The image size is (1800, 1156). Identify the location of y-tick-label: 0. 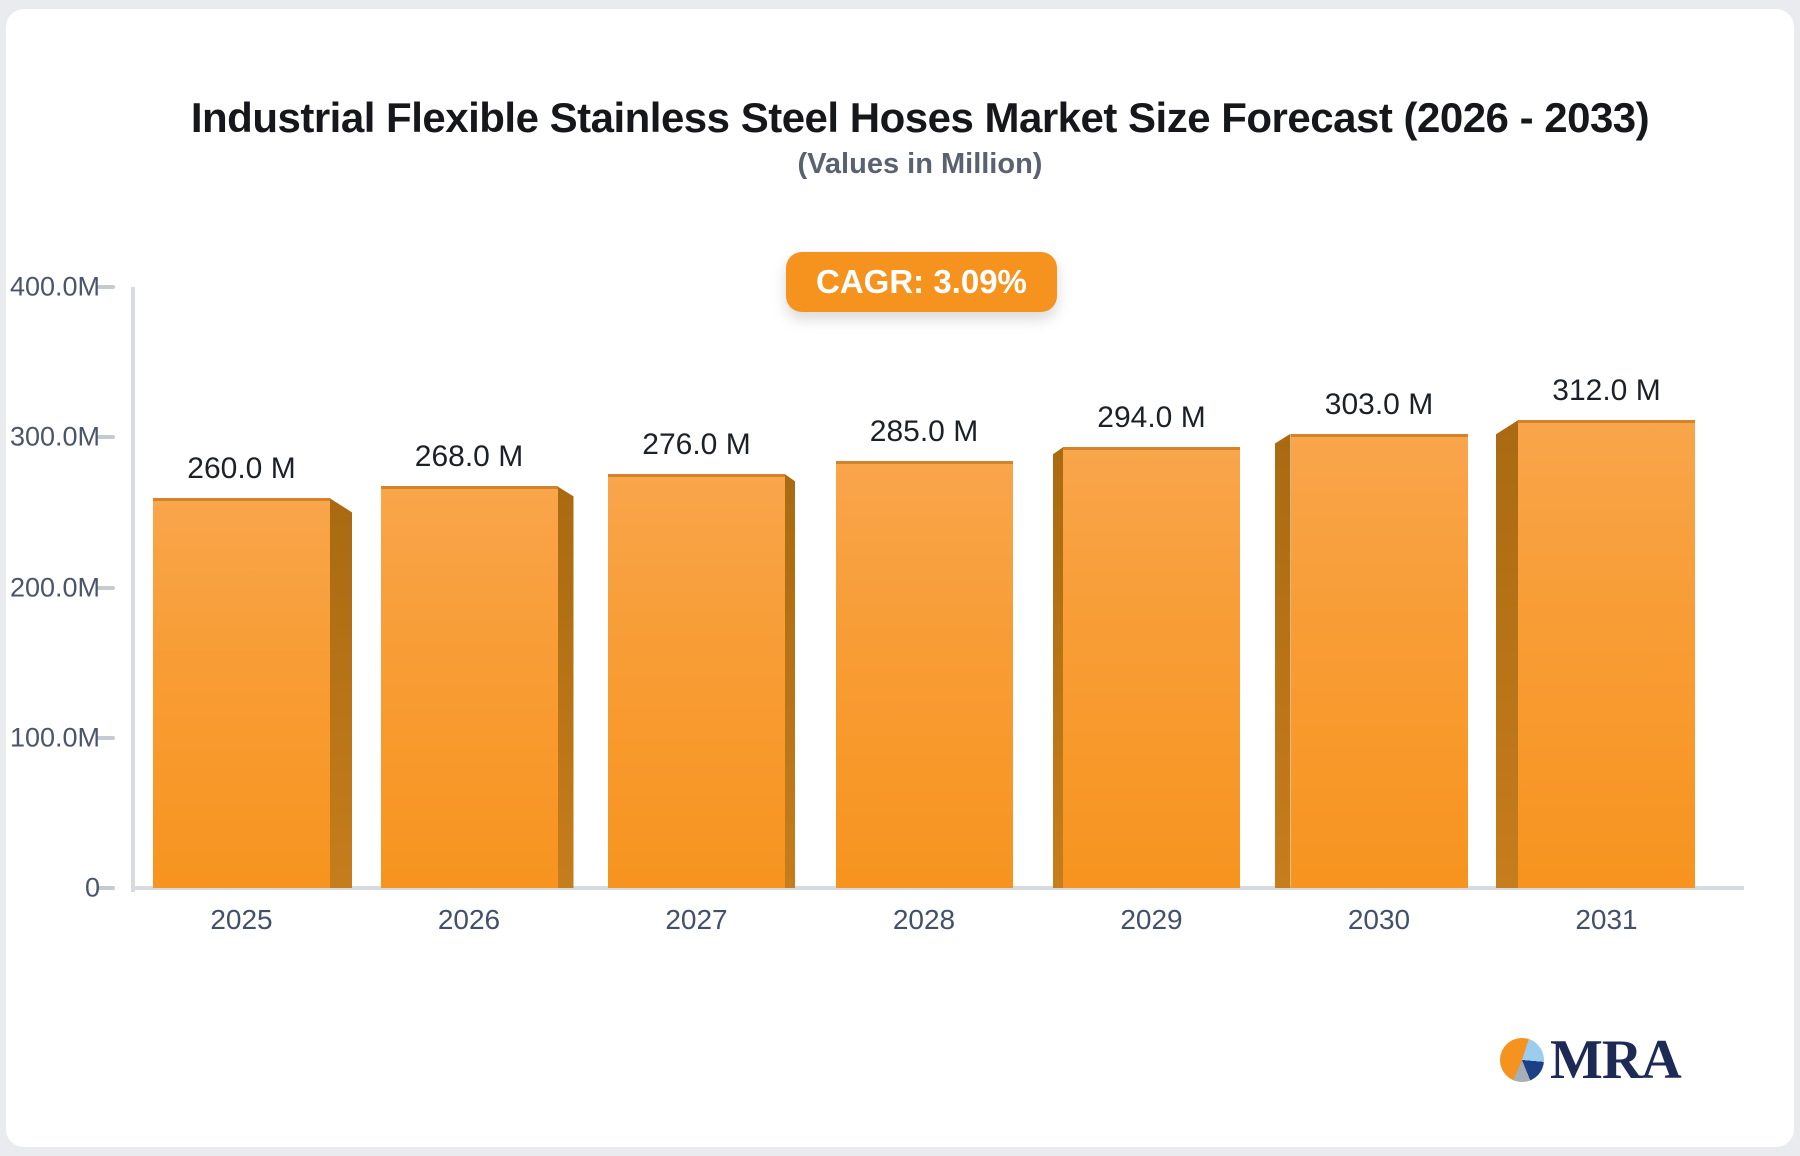
(92, 887).